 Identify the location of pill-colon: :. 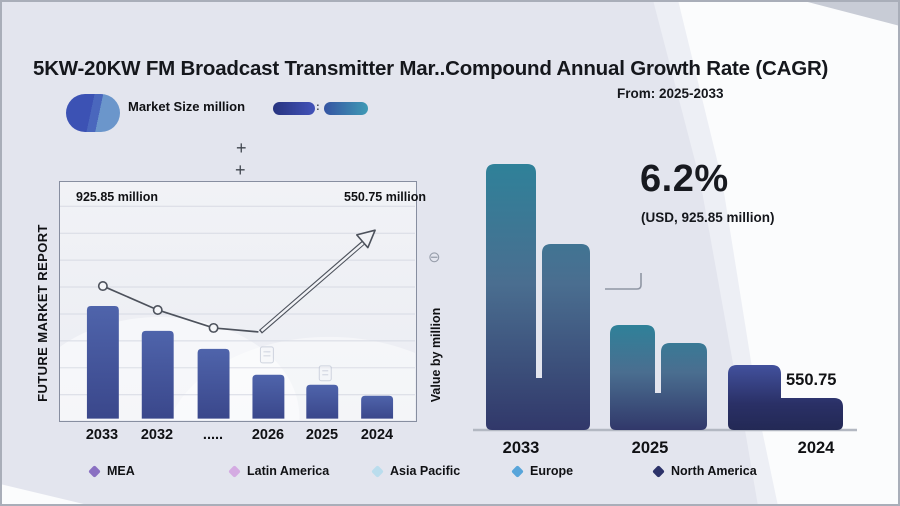
(318, 107).